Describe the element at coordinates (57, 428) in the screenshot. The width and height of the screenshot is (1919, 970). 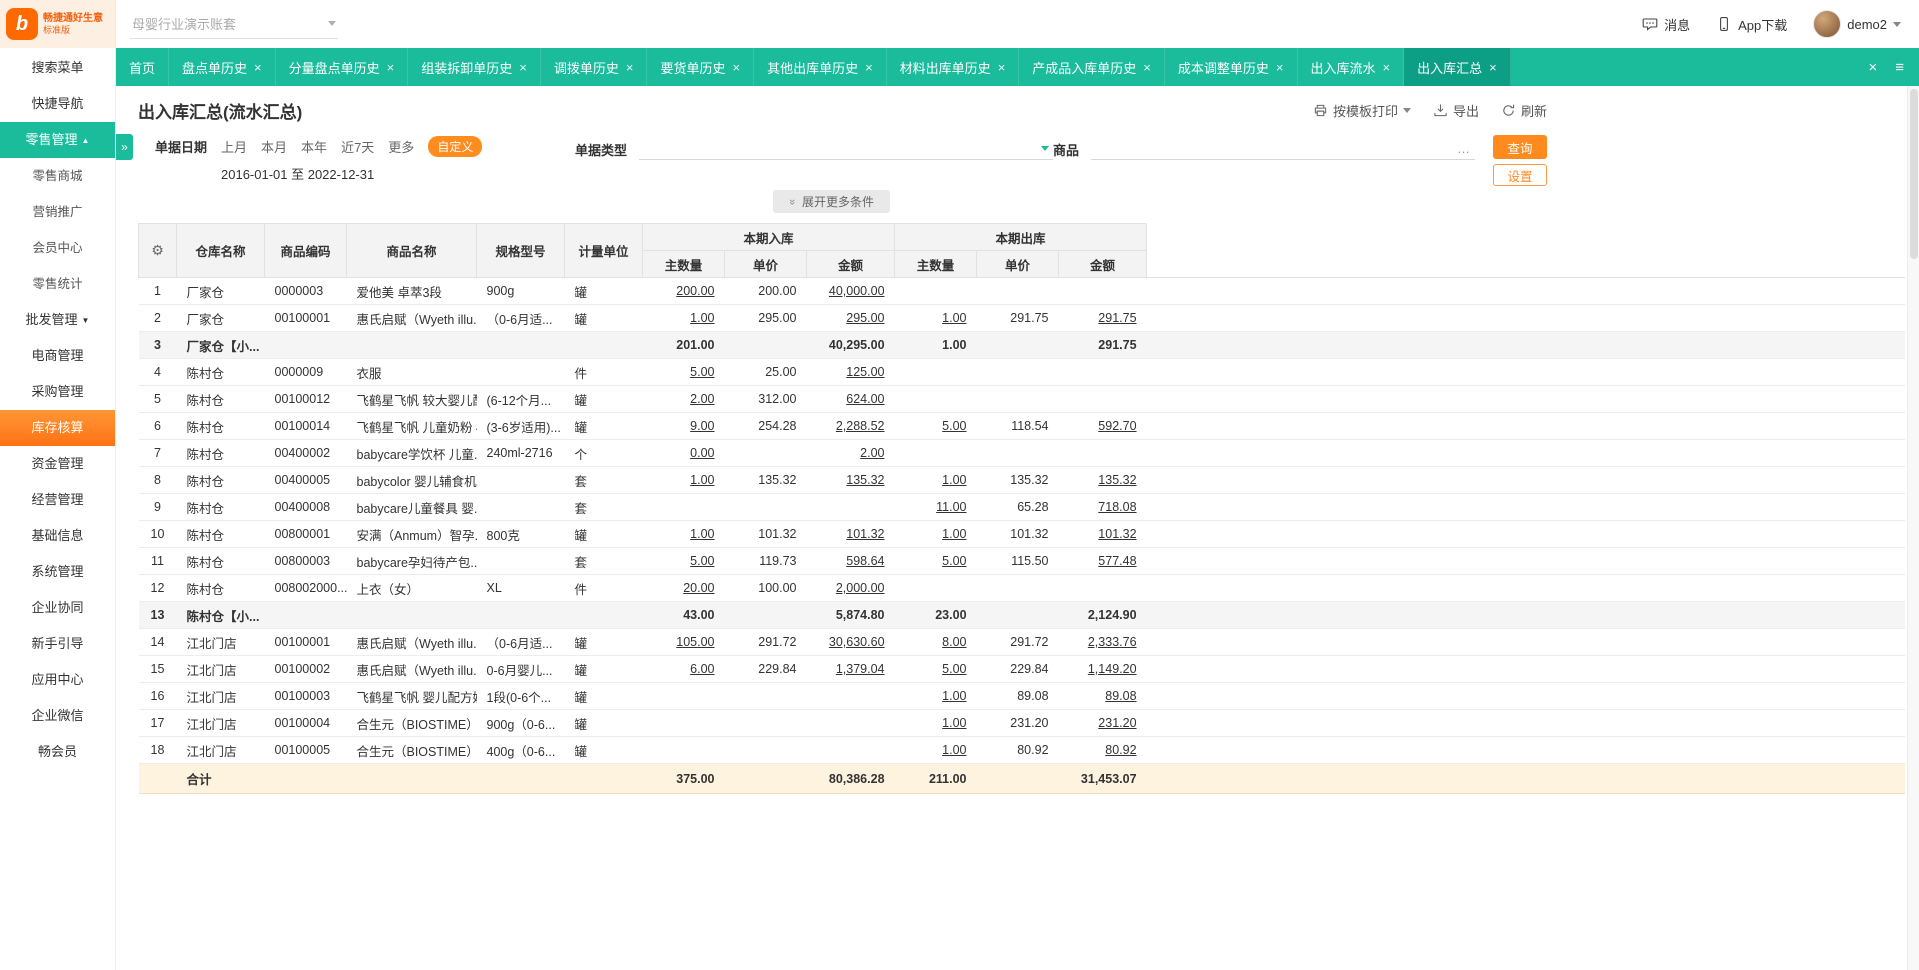
I see `sidebar-item-库存核算: 库存核算` at that location.